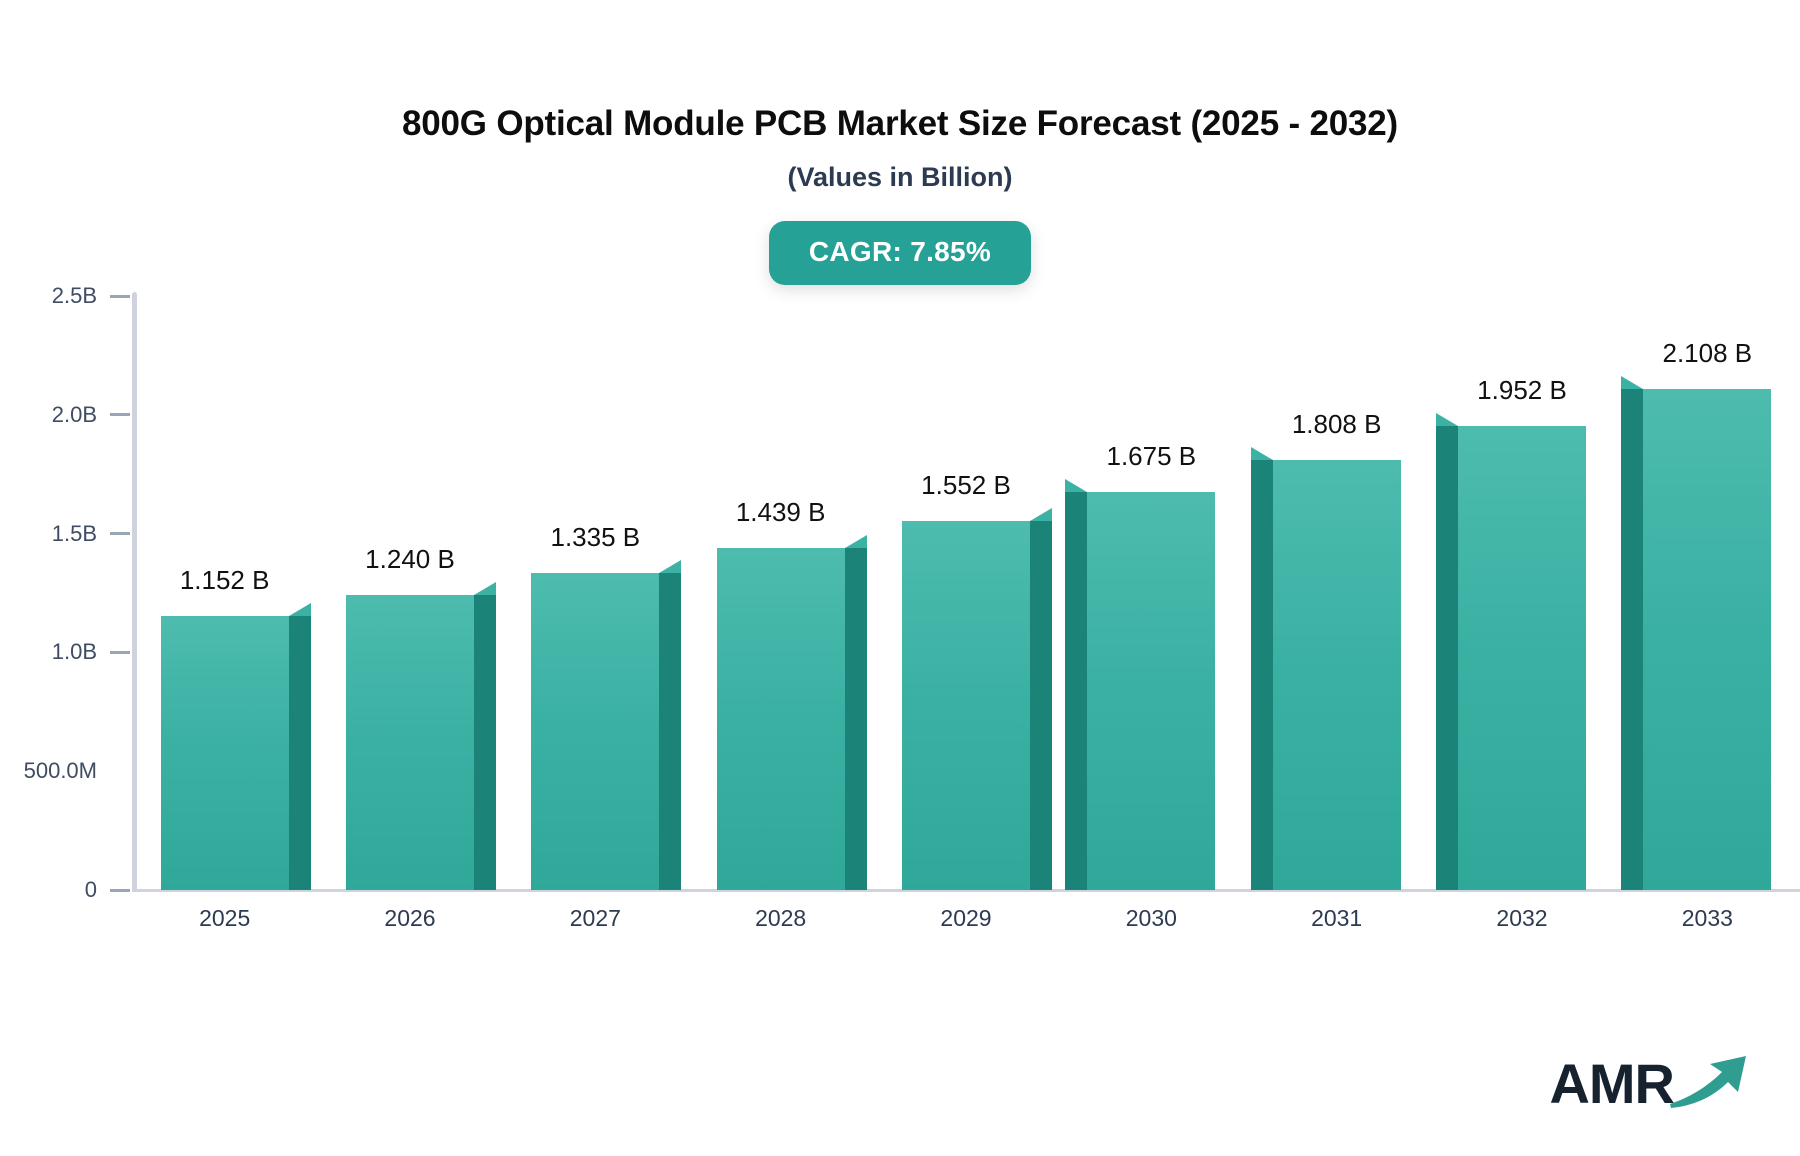  I want to click on bar-2029: 1.552 B, so click(977, 680).